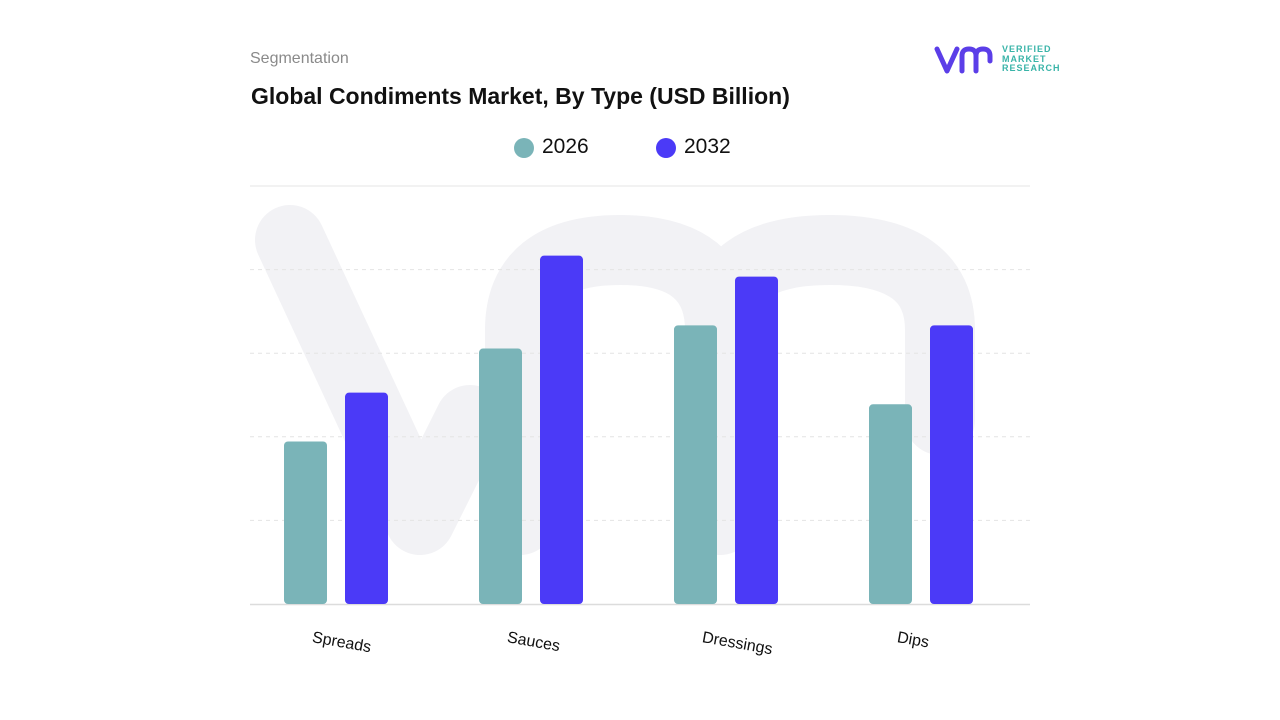  What do you see at coordinates (963, 60) in the screenshot?
I see `vmr-logo-icon` at bounding box center [963, 60].